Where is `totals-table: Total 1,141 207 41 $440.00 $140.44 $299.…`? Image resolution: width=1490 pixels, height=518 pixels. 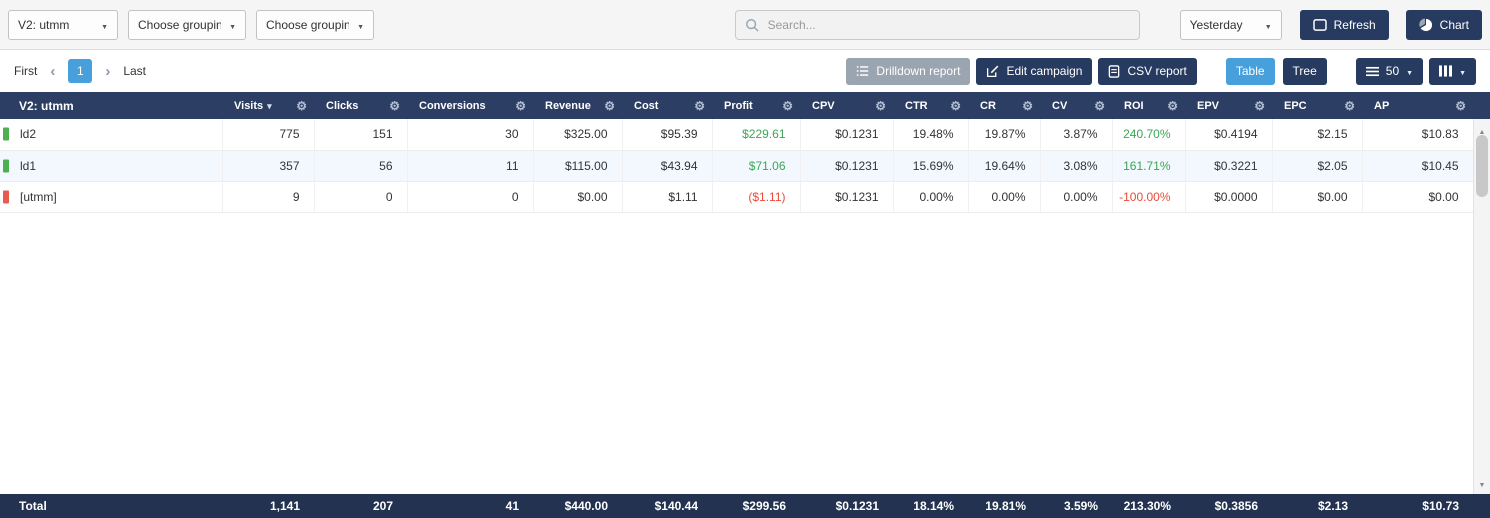 totals-table: Total 1,141 207 41 $440.00 $140.44 $299.… is located at coordinates (736, 506).